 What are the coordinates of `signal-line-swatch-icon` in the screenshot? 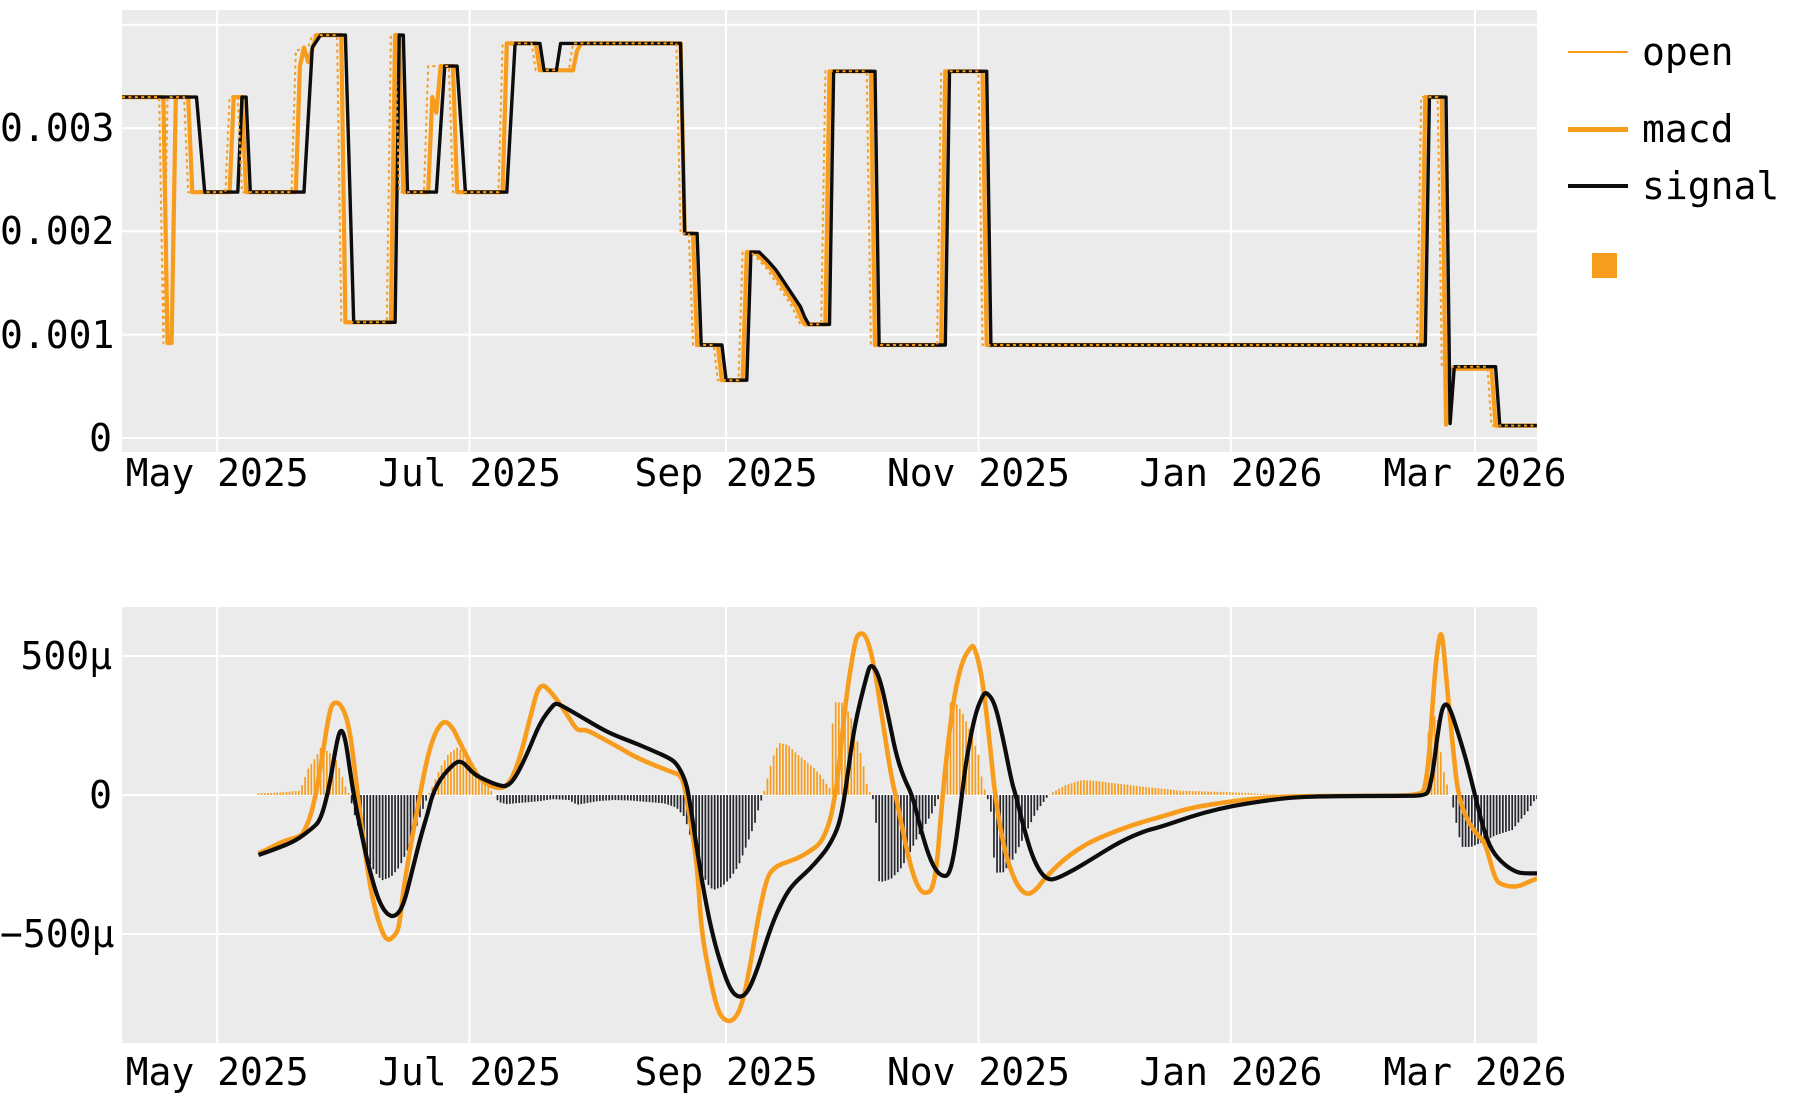 It's located at (1598, 186).